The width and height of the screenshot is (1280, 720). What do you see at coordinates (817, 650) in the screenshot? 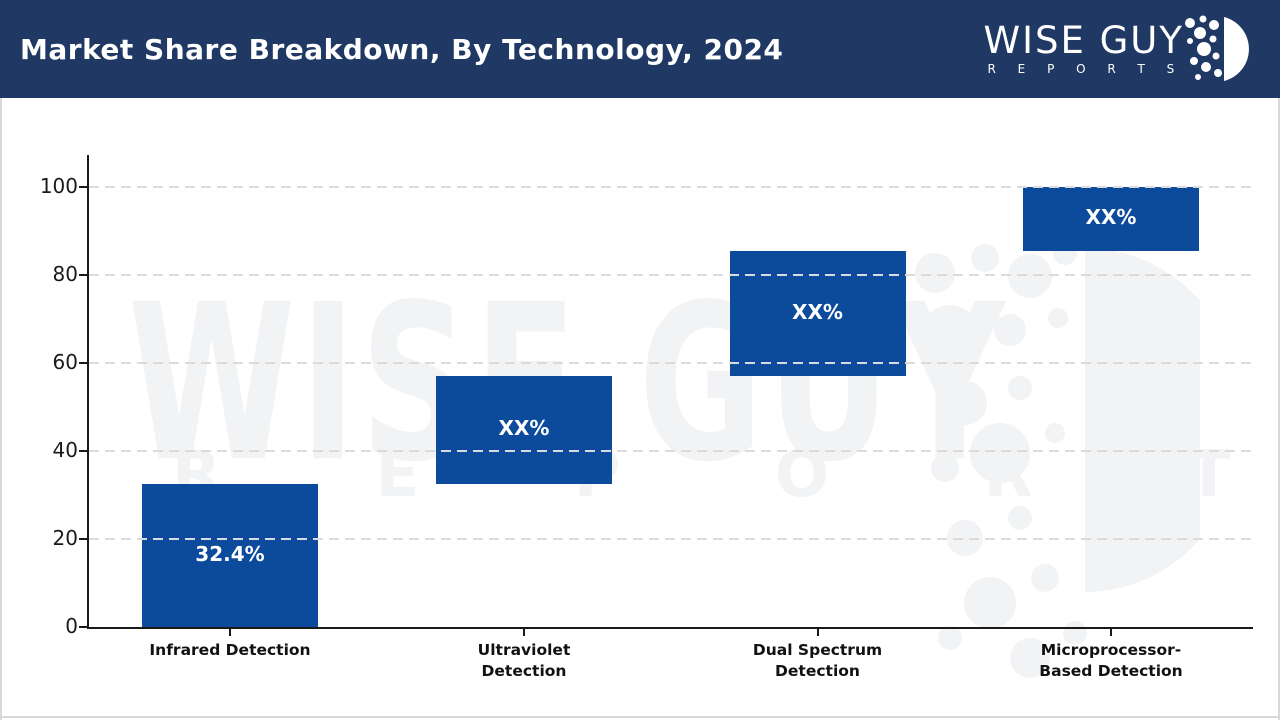
I see `x-category-line: Dual Spectrum` at bounding box center [817, 650].